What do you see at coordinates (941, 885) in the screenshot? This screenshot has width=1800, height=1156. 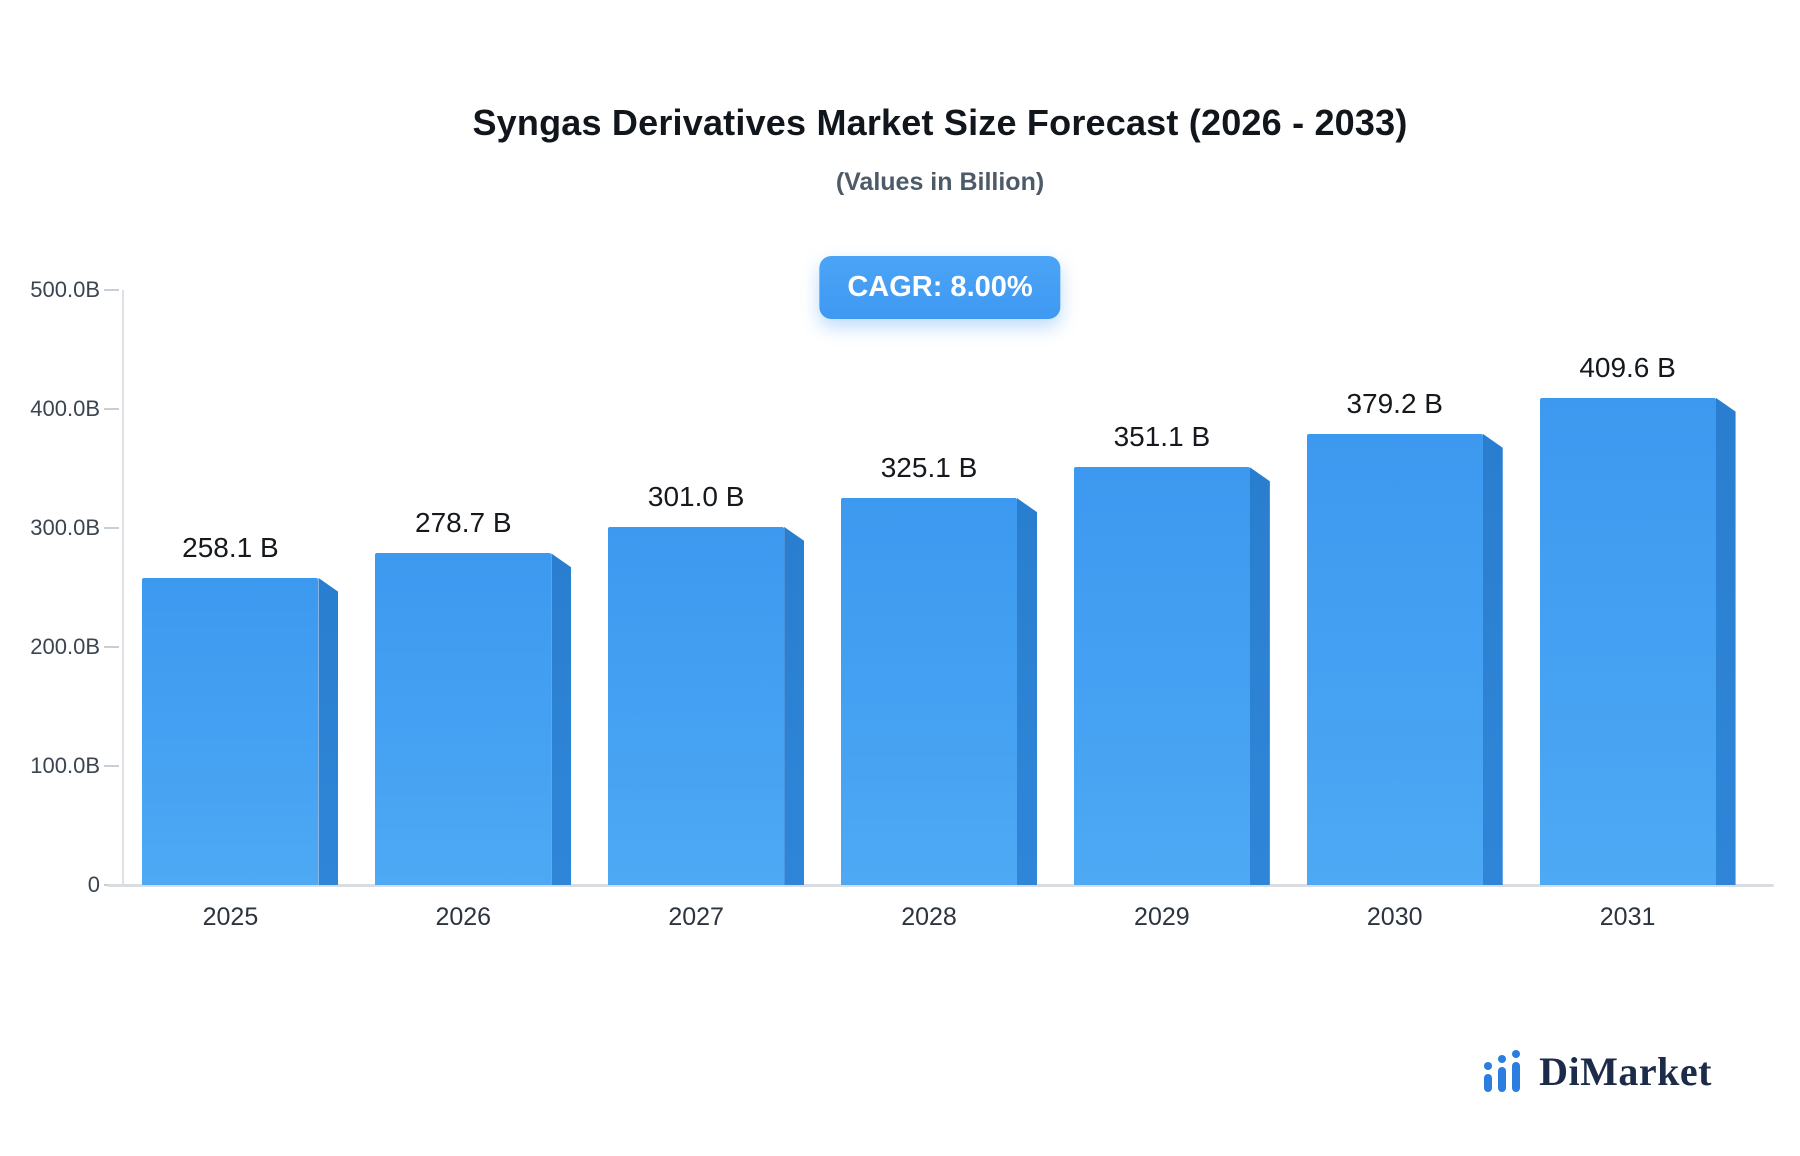 I see `x-axis-line` at bounding box center [941, 885].